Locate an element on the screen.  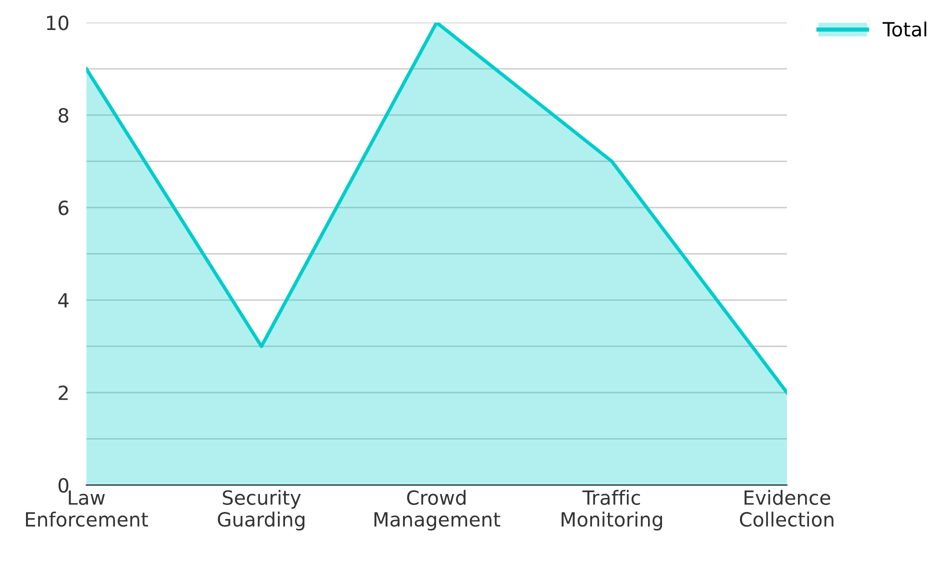
x-tick-label: Security Guarding is located at coordinates (261, 510).